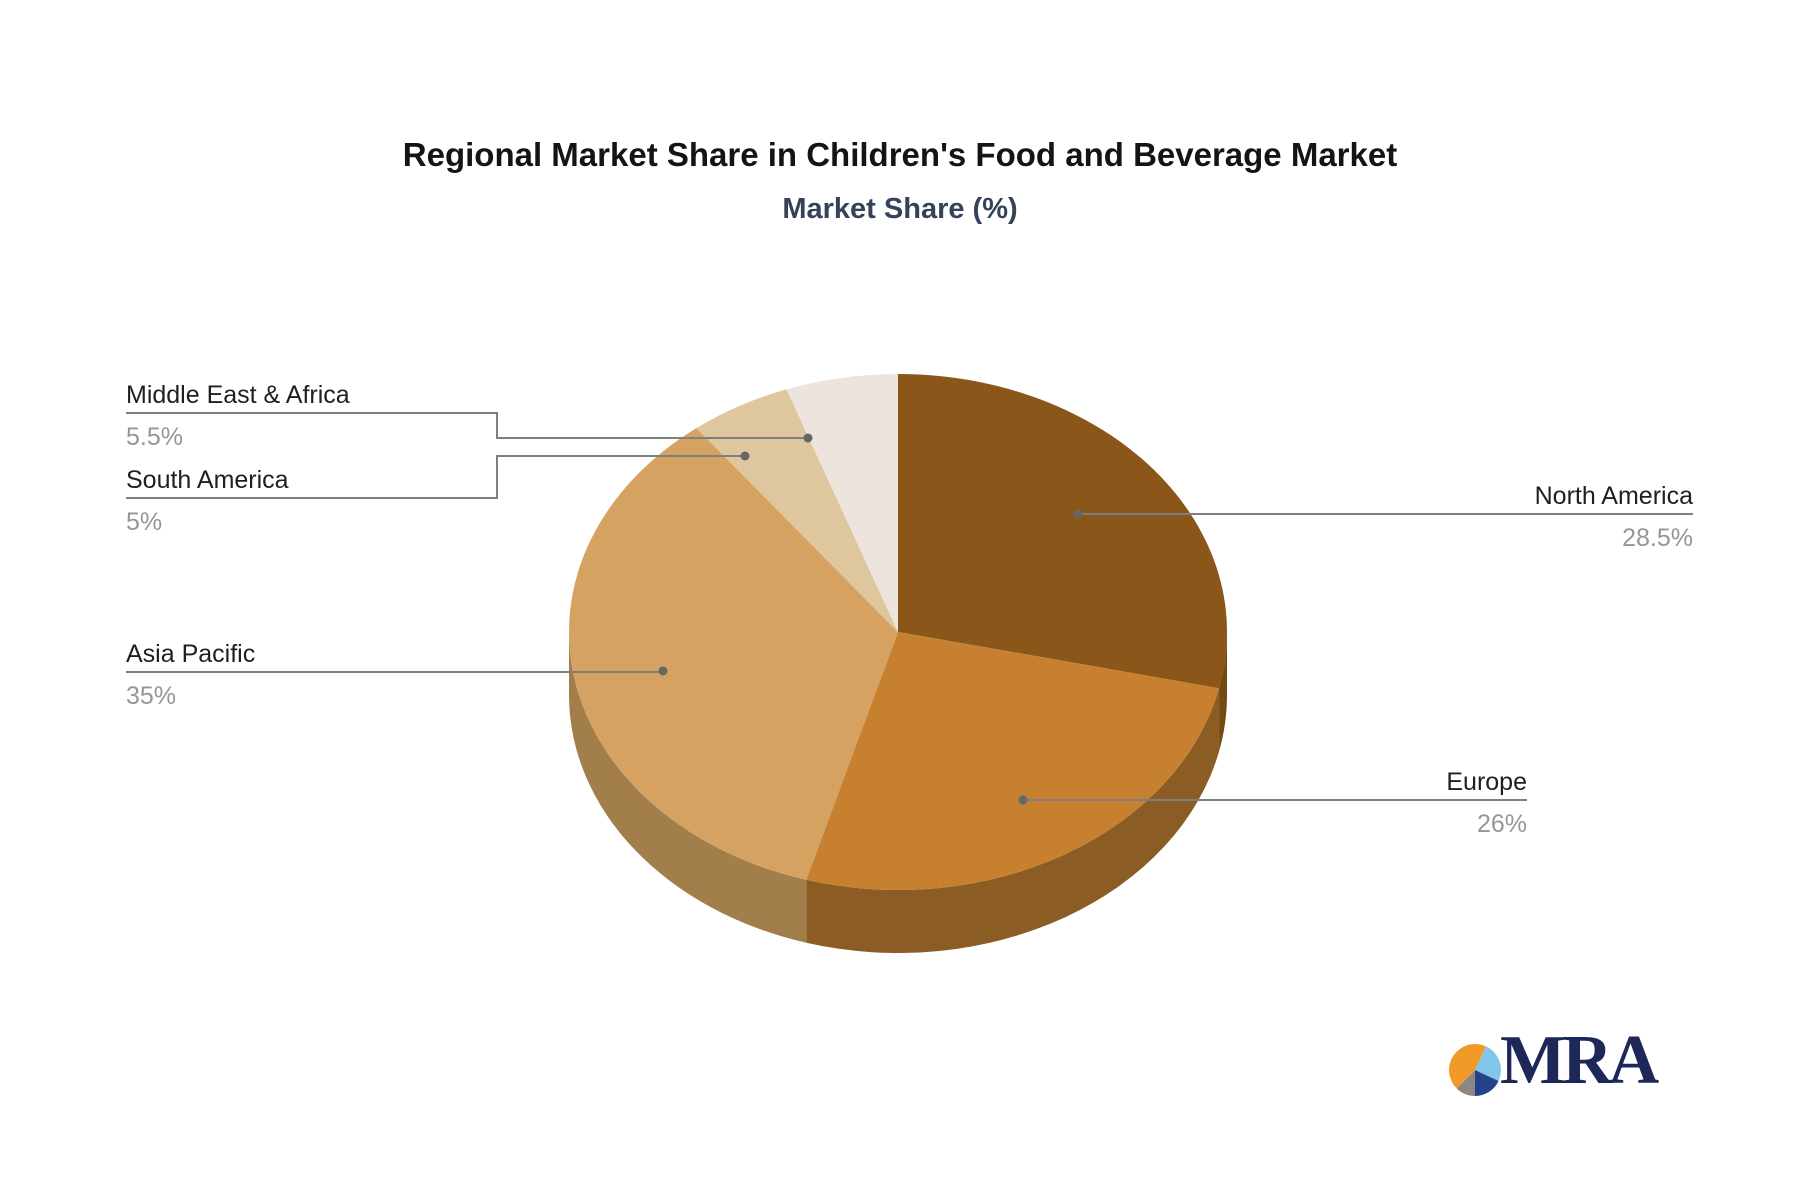 This screenshot has height=1196, width=1800. I want to click on label-north-america-value: 28.5%, so click(1657, 538).